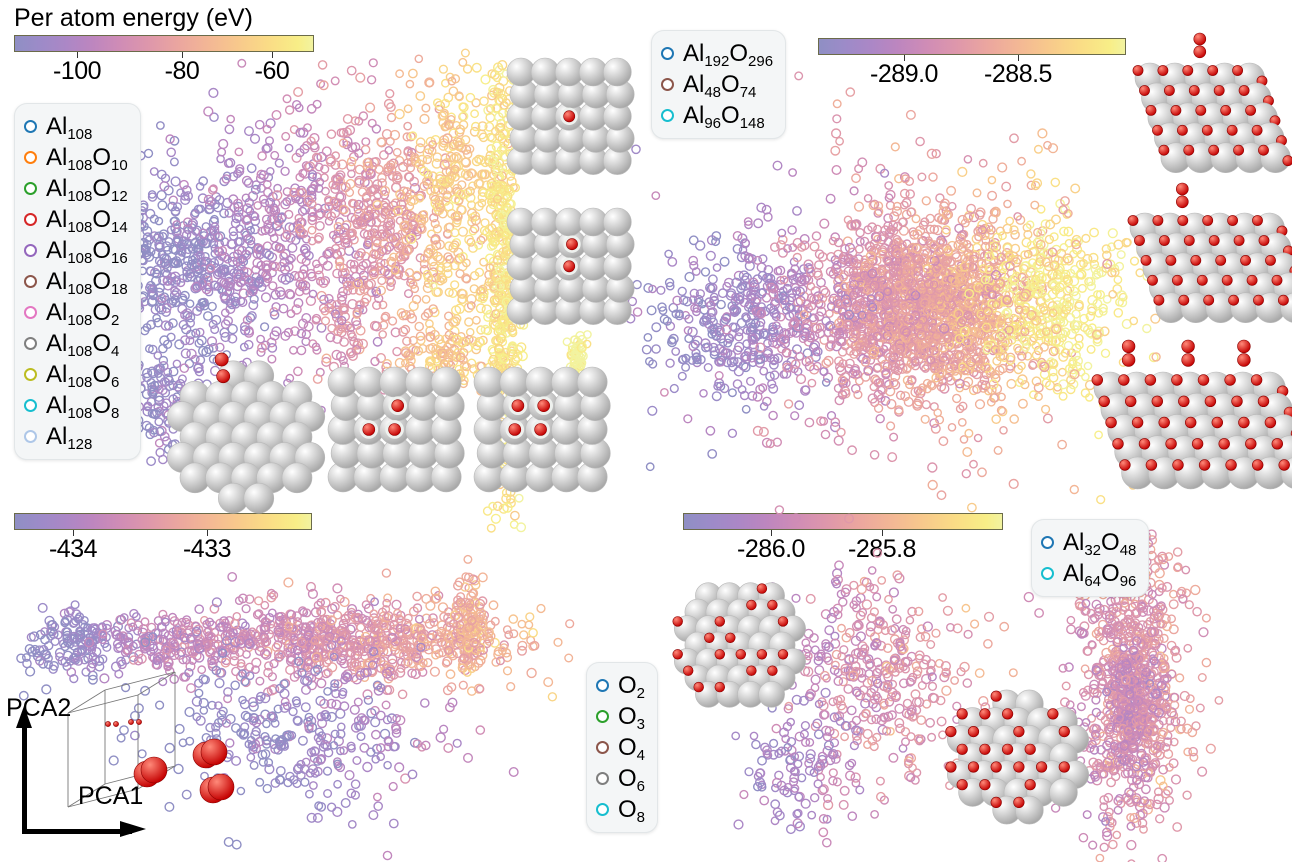  I want to click on legend-item-label: O6, so click(632, 779).